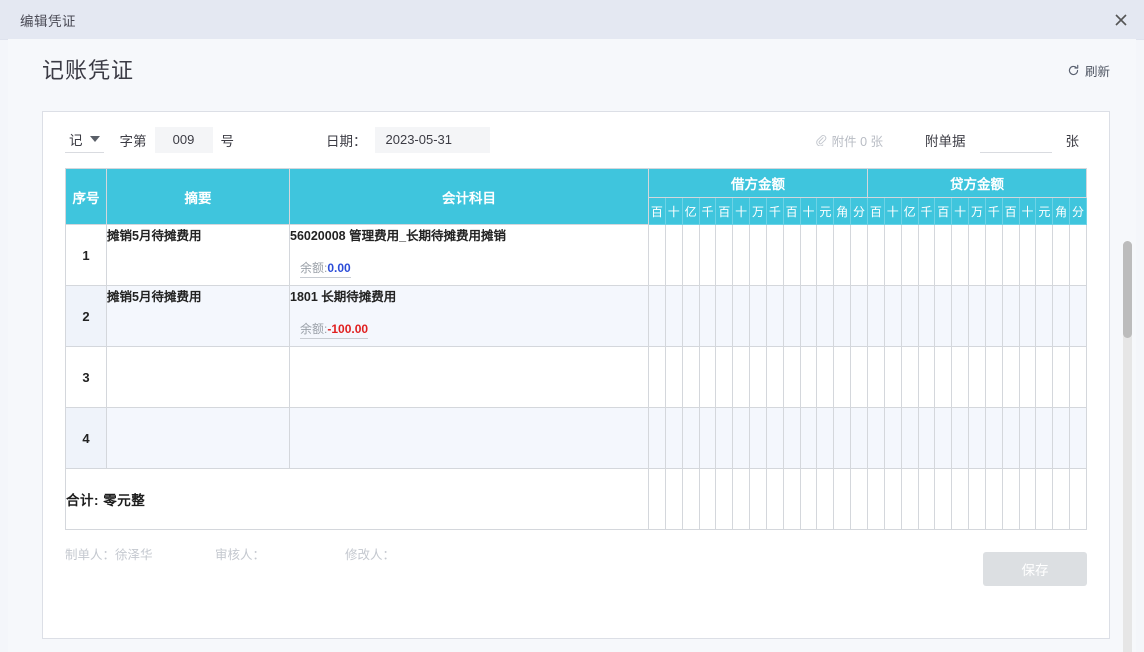 Image resolution: width=1144 pixels, height=652 pixels. Describe the element at coordinates (432, 140) in the screenshot. I see `voucher-date-input` at that location.